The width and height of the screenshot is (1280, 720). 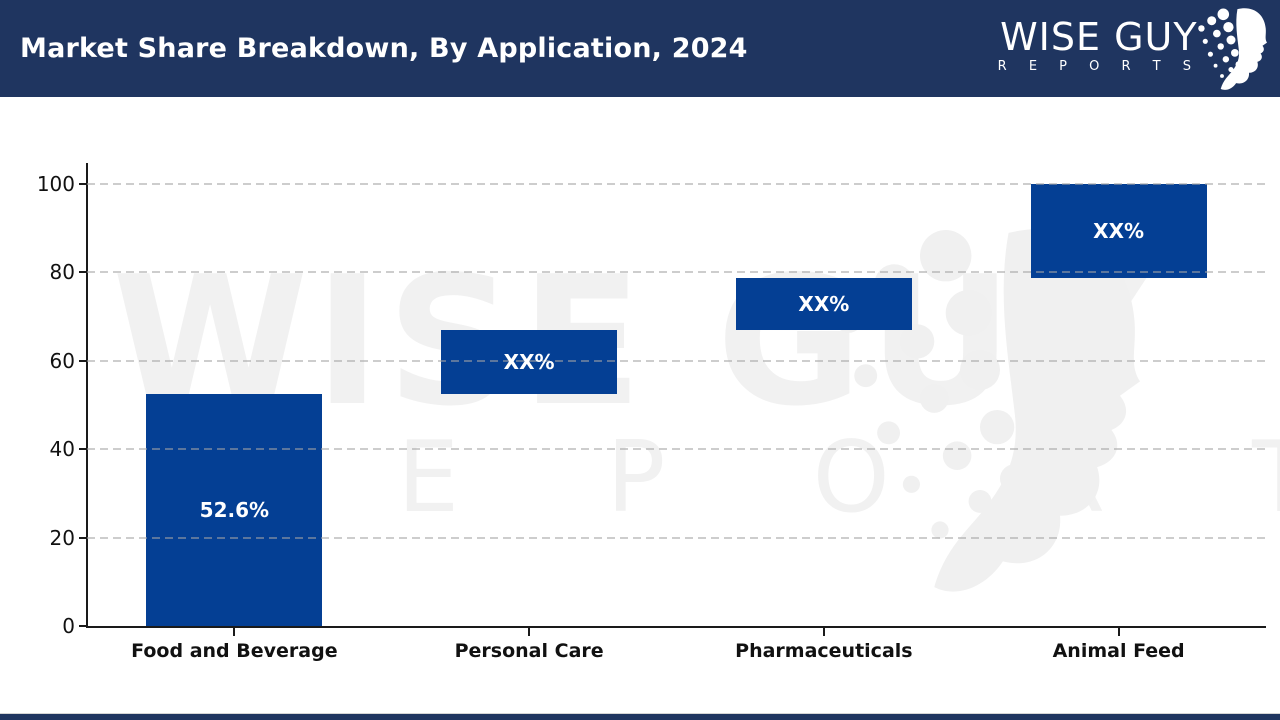 I want to click on y-axis-tick-label: 20, so click(x=62, y=537).